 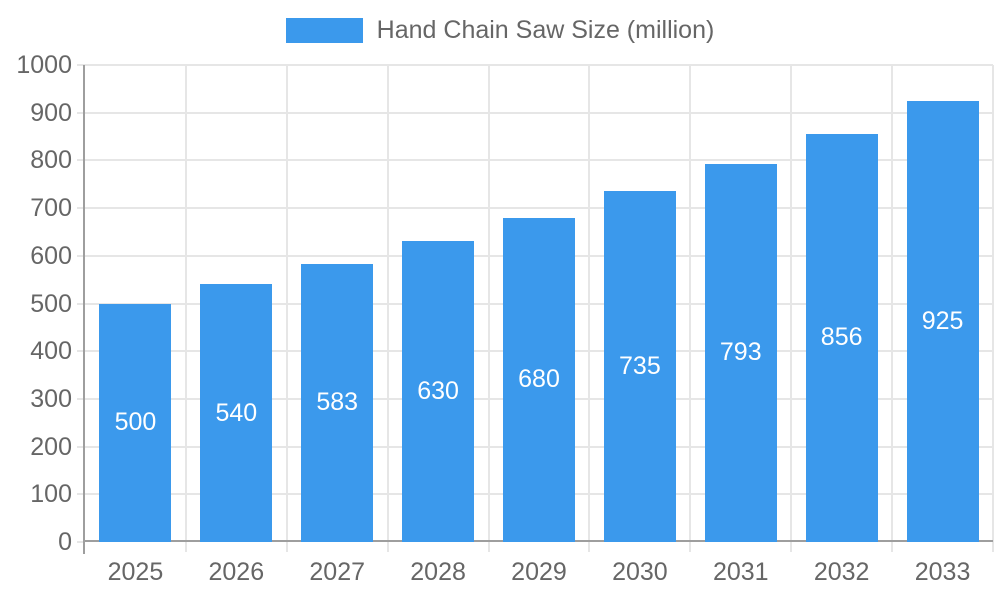 What do you see at coordinates (545, 30) in the screenshot?
I see `legend-label: Hand Chain Saw Size (million)` at bounding box center [545, 30].